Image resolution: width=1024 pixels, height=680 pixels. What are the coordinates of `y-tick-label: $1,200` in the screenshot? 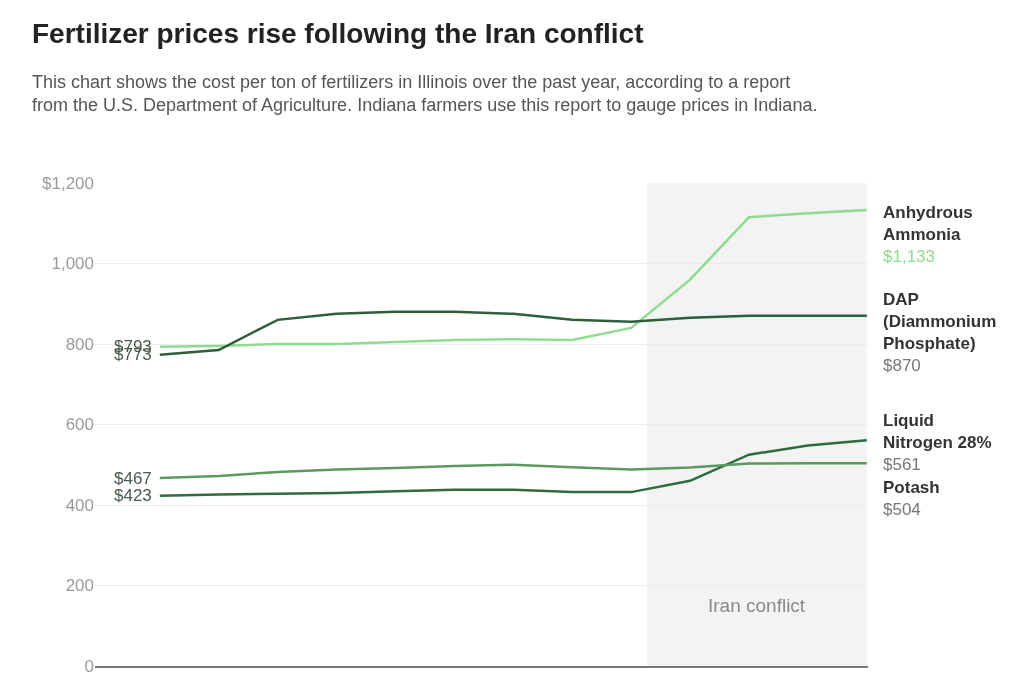 It's located at (68, 183).